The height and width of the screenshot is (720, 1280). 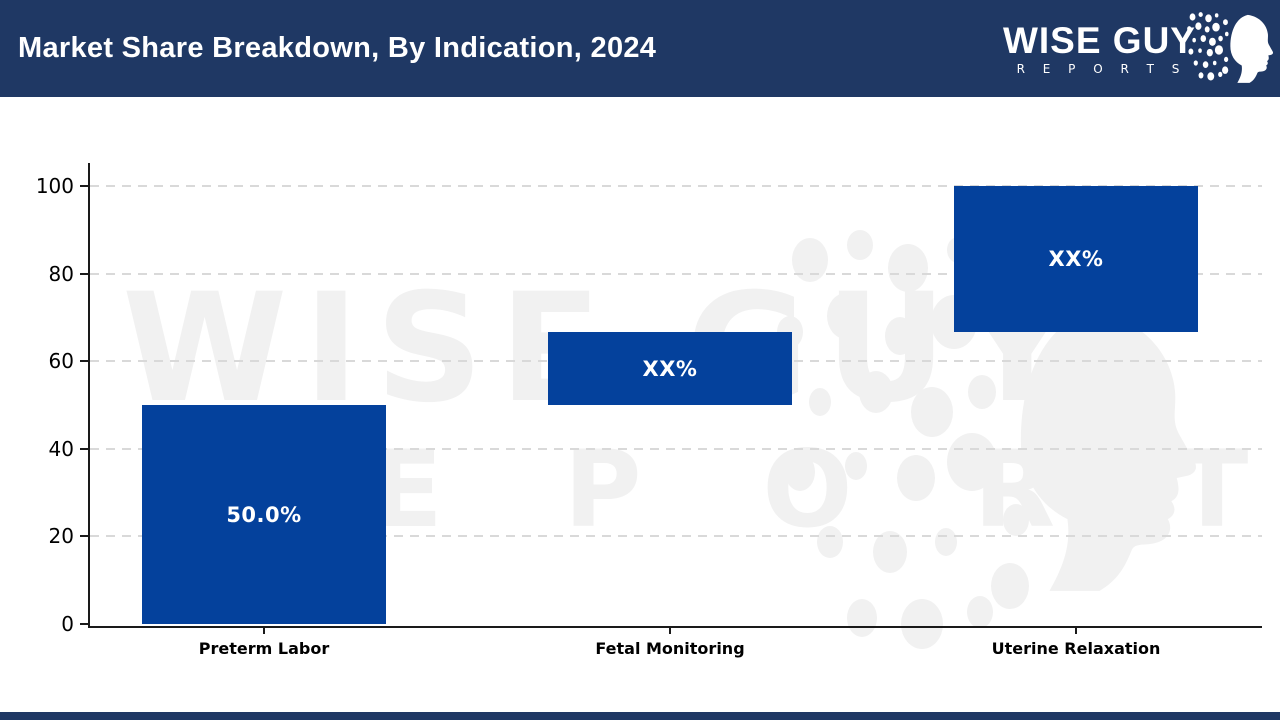 I want to click on x-tick-mark-uterine-relaxation, so click(x=1076, y=631).